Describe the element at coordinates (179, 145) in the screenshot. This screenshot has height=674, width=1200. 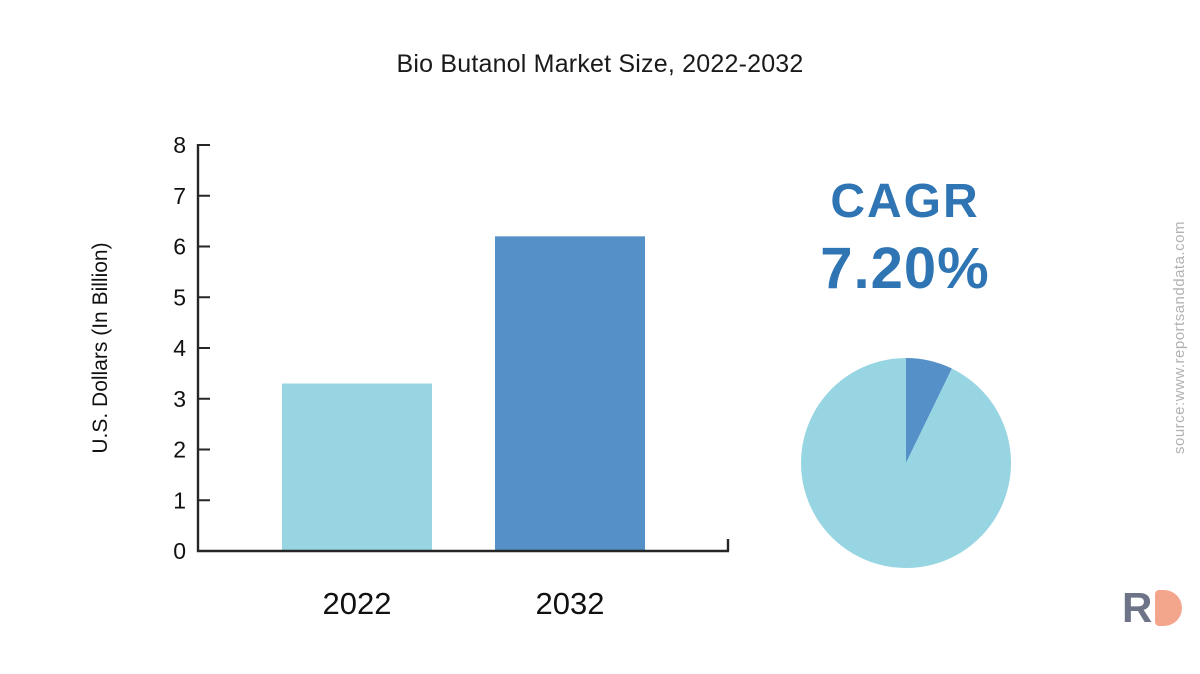
I see `y-tick-label: 8` at that location.